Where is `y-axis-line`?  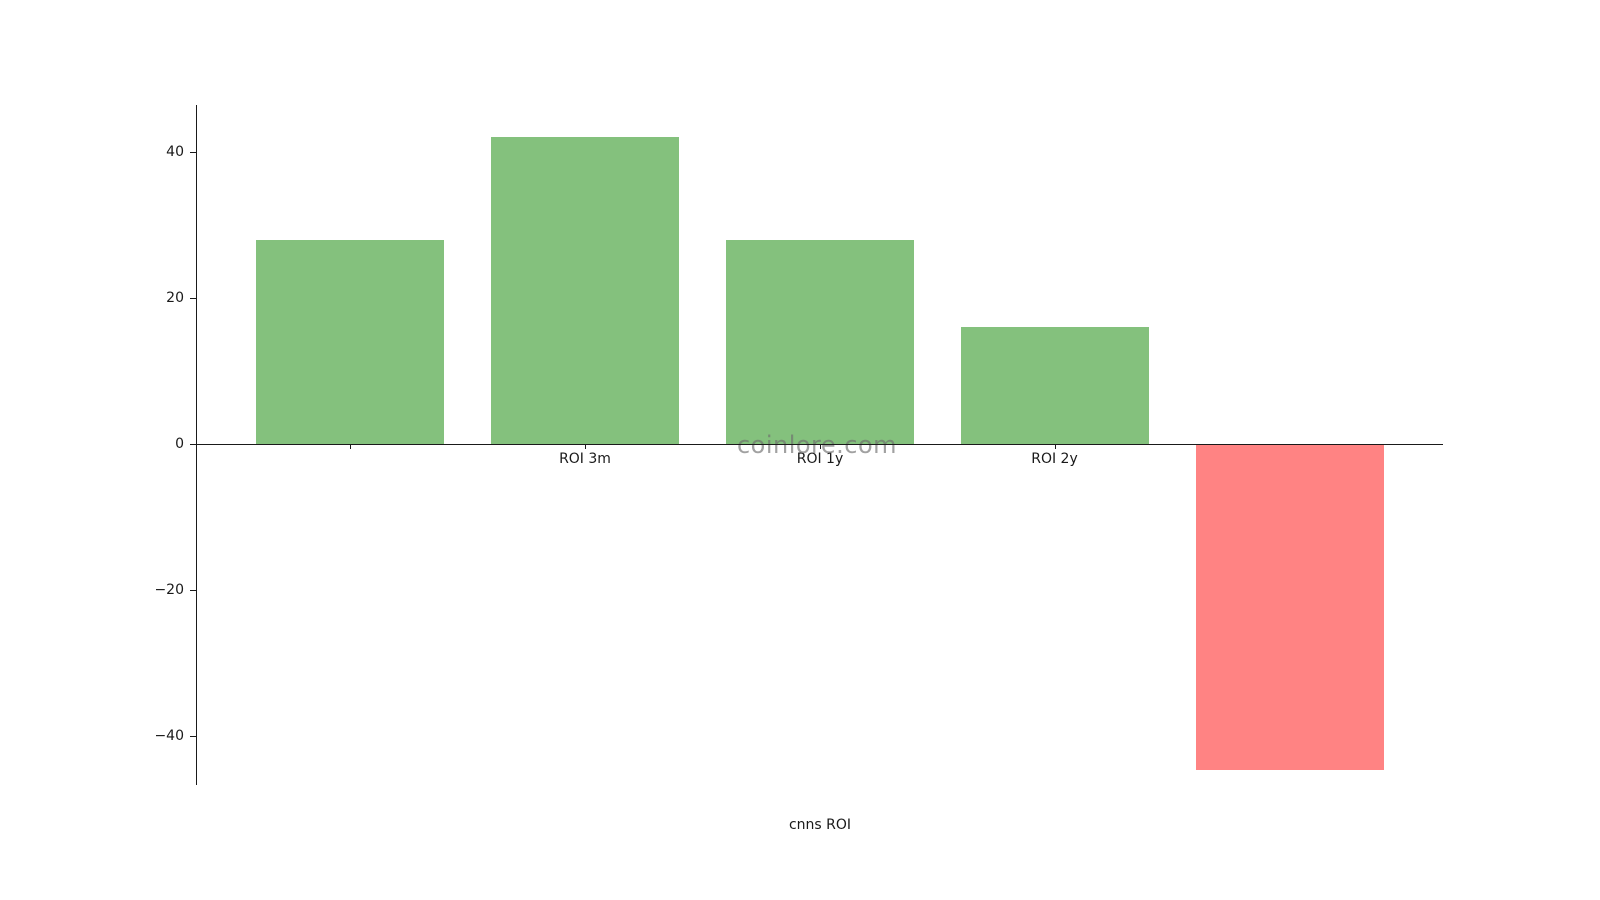 y-axis-line is located at coordinates (196, 445).